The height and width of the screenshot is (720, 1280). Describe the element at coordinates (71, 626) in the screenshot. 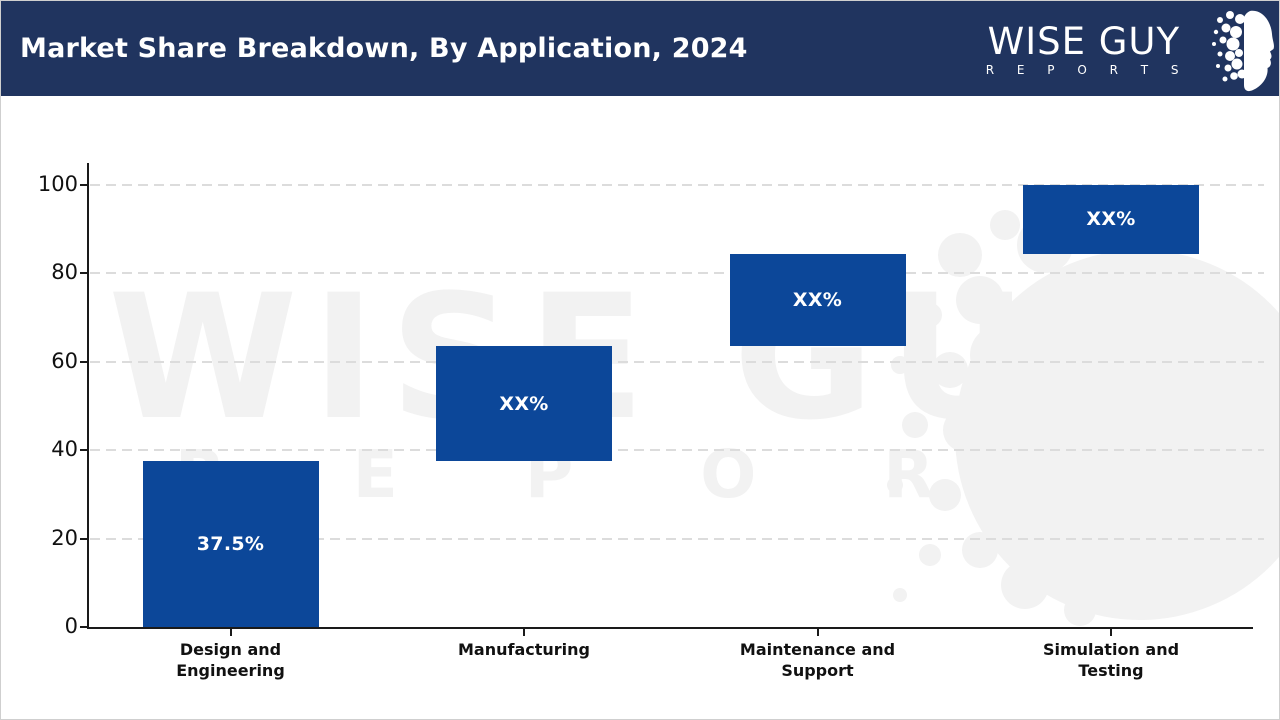

I see `y-tick-label-0: 0` at that location.